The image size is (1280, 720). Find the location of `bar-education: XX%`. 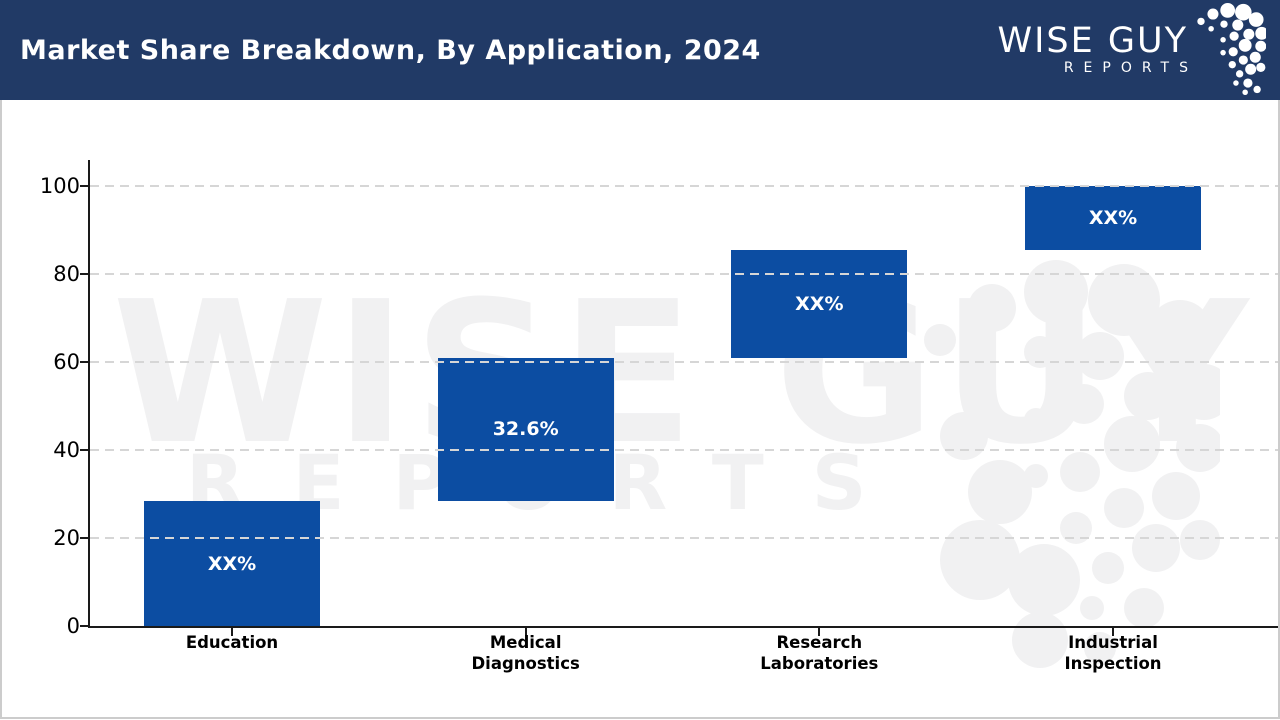

bar-education: XX% is located at coordinates (232, 563).